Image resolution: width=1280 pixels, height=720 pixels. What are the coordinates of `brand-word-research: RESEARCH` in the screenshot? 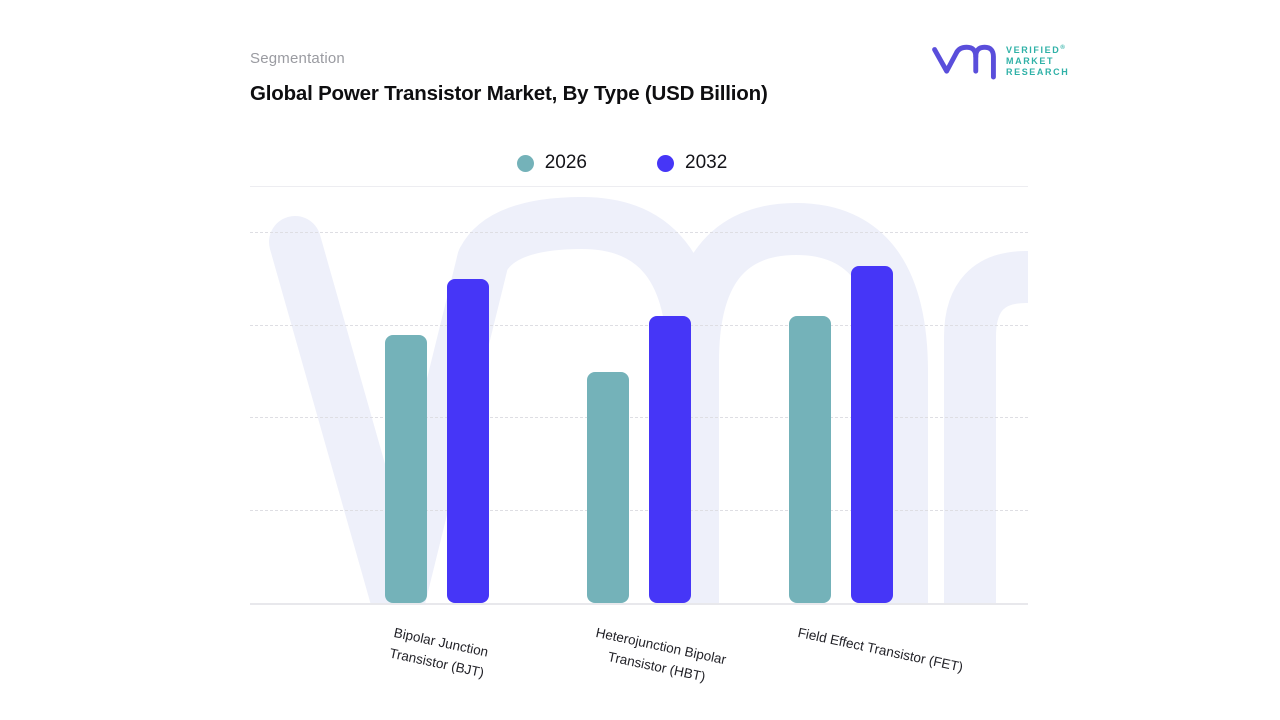 It's located at (1038, 71).